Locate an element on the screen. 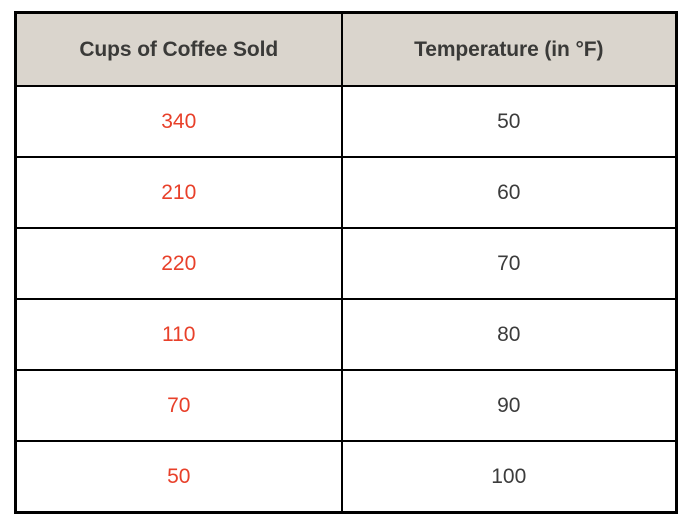 The height and width of the screenshot is (528, 688). cell-cups-sold: 70 is located at coordinates (178, 405).